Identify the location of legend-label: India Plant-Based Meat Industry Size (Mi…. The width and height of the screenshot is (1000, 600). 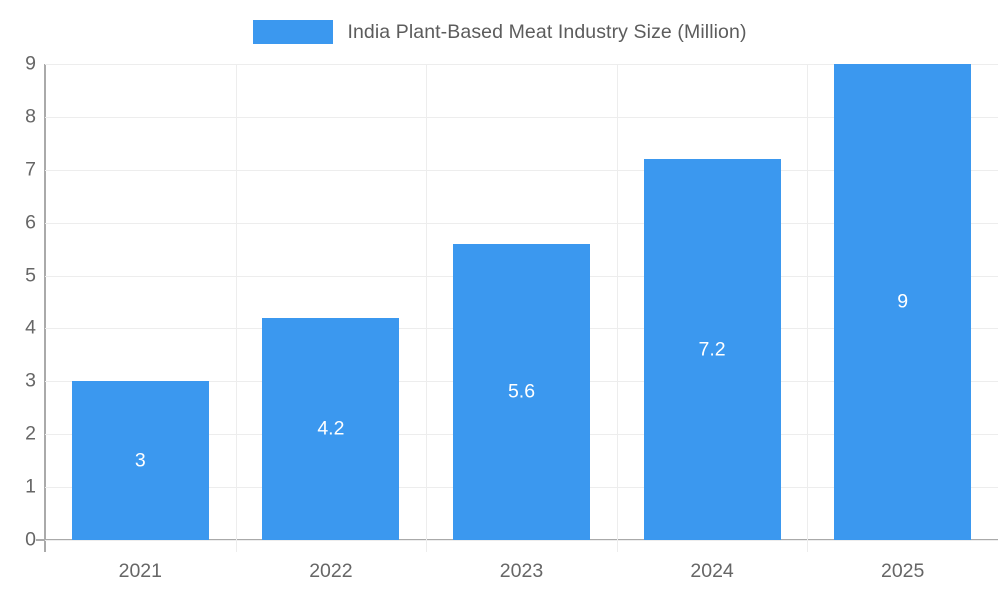
(547, 31).